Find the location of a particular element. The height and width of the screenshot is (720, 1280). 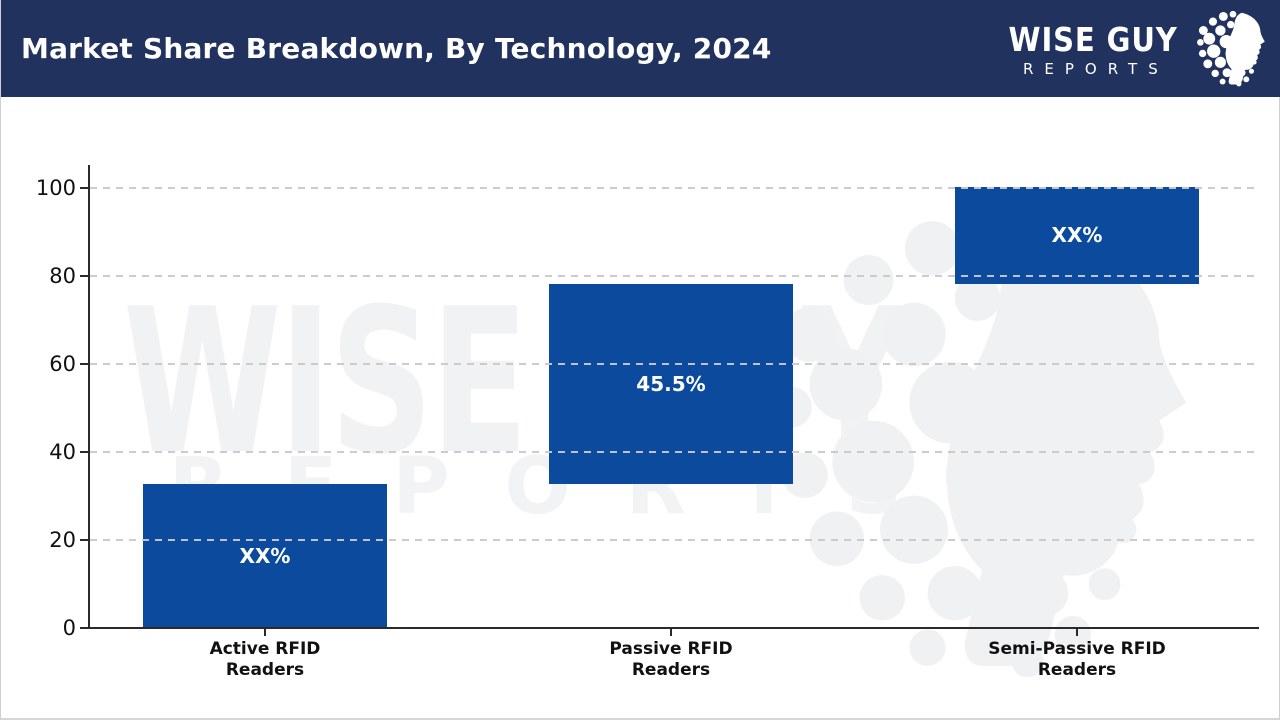

y-axis-line is located at coordinates (89, 397).